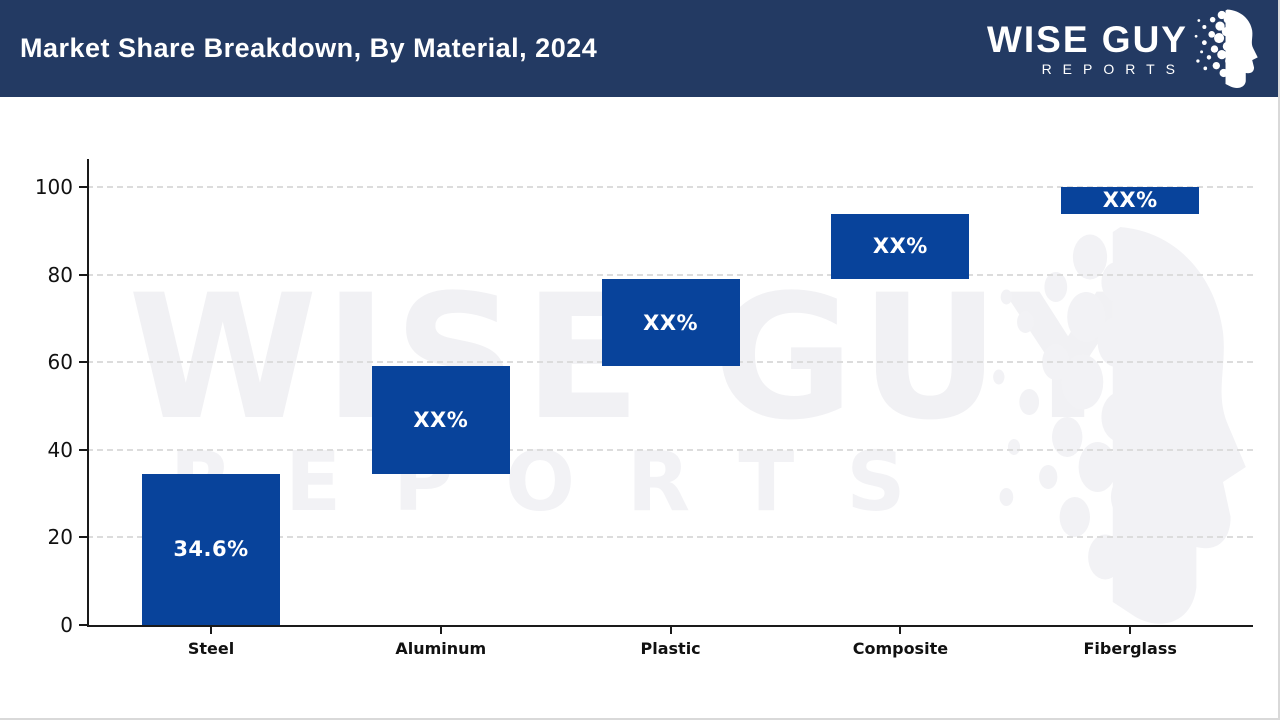 The width and height of the screenshot is (1280, 720). I want to click on ytick-label-60: 60, so click(60, 362).